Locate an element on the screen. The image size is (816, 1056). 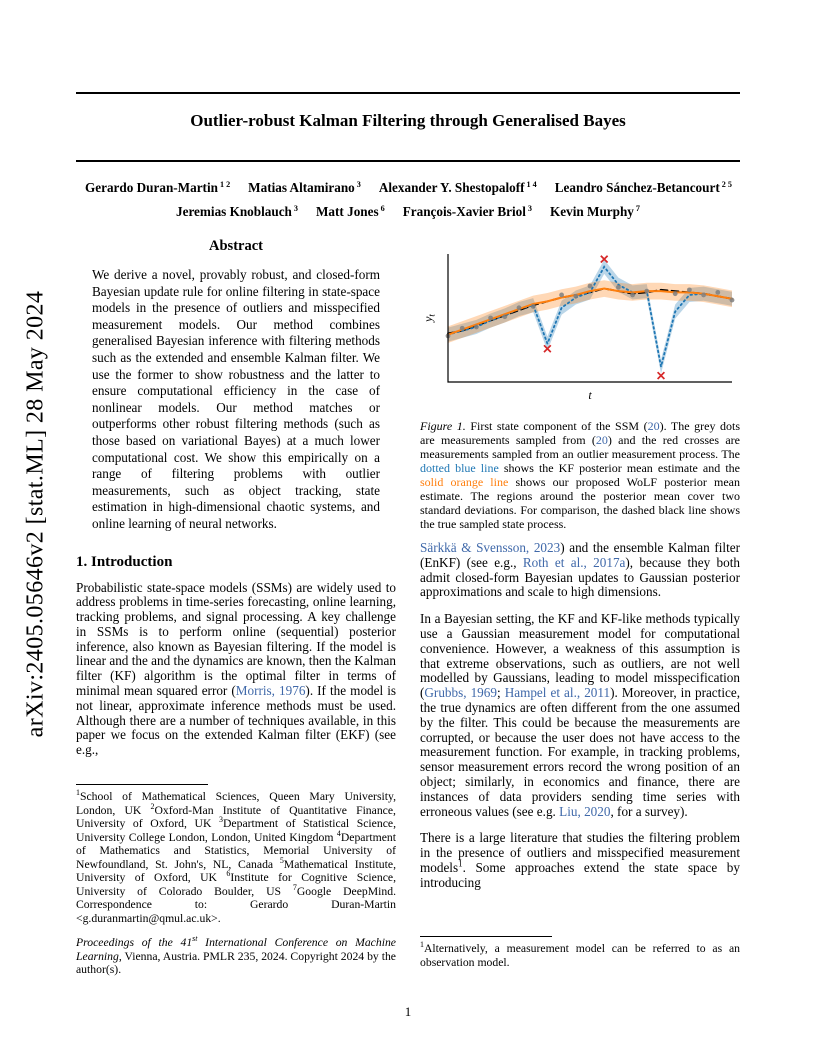
axes-spines is located at coordinates (589, 318).